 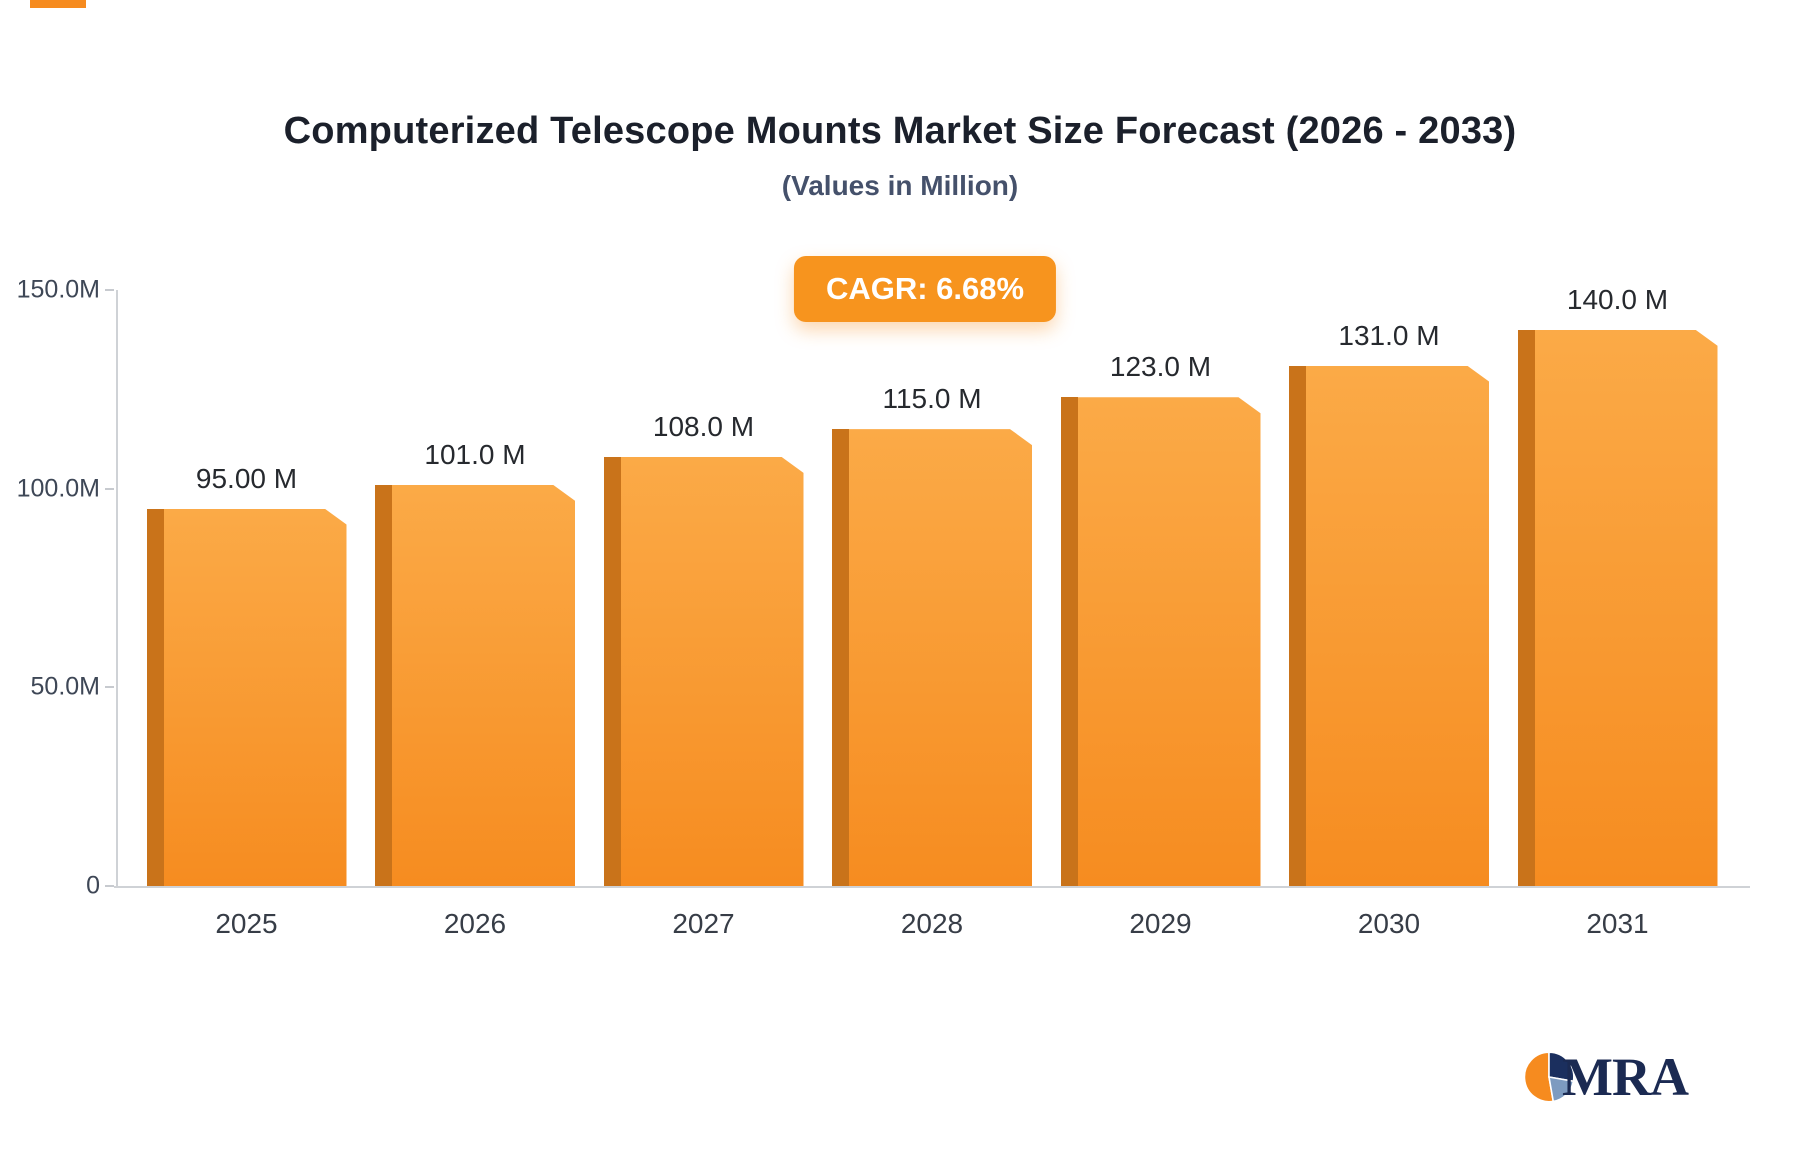 I want to click on bar-value-label: 140.0 M, so click(x=1617, y=299).